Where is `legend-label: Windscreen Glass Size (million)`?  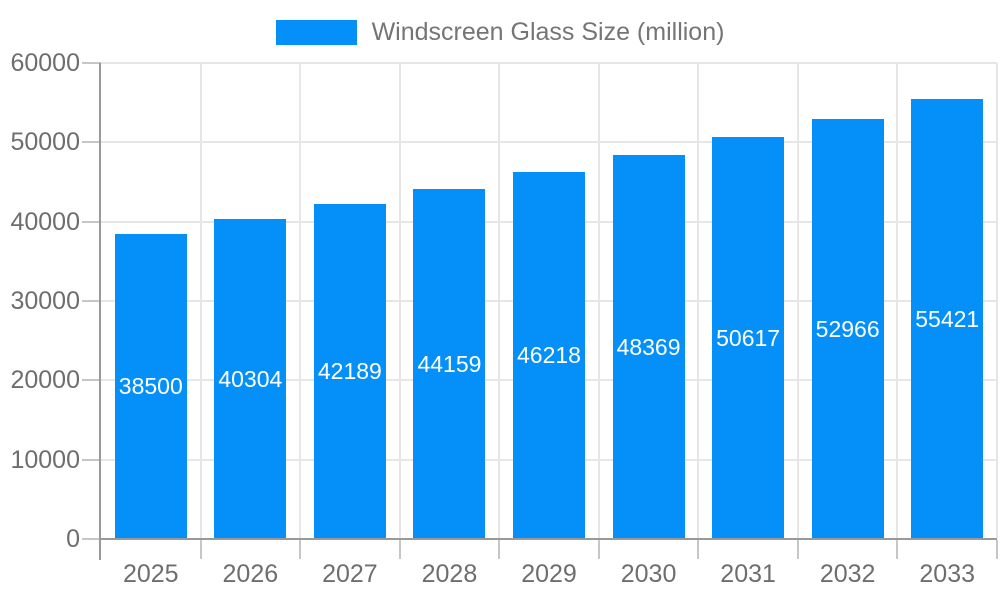 legend-label: Windscreen Glass Size (million) is located at coordinates (548, 31).